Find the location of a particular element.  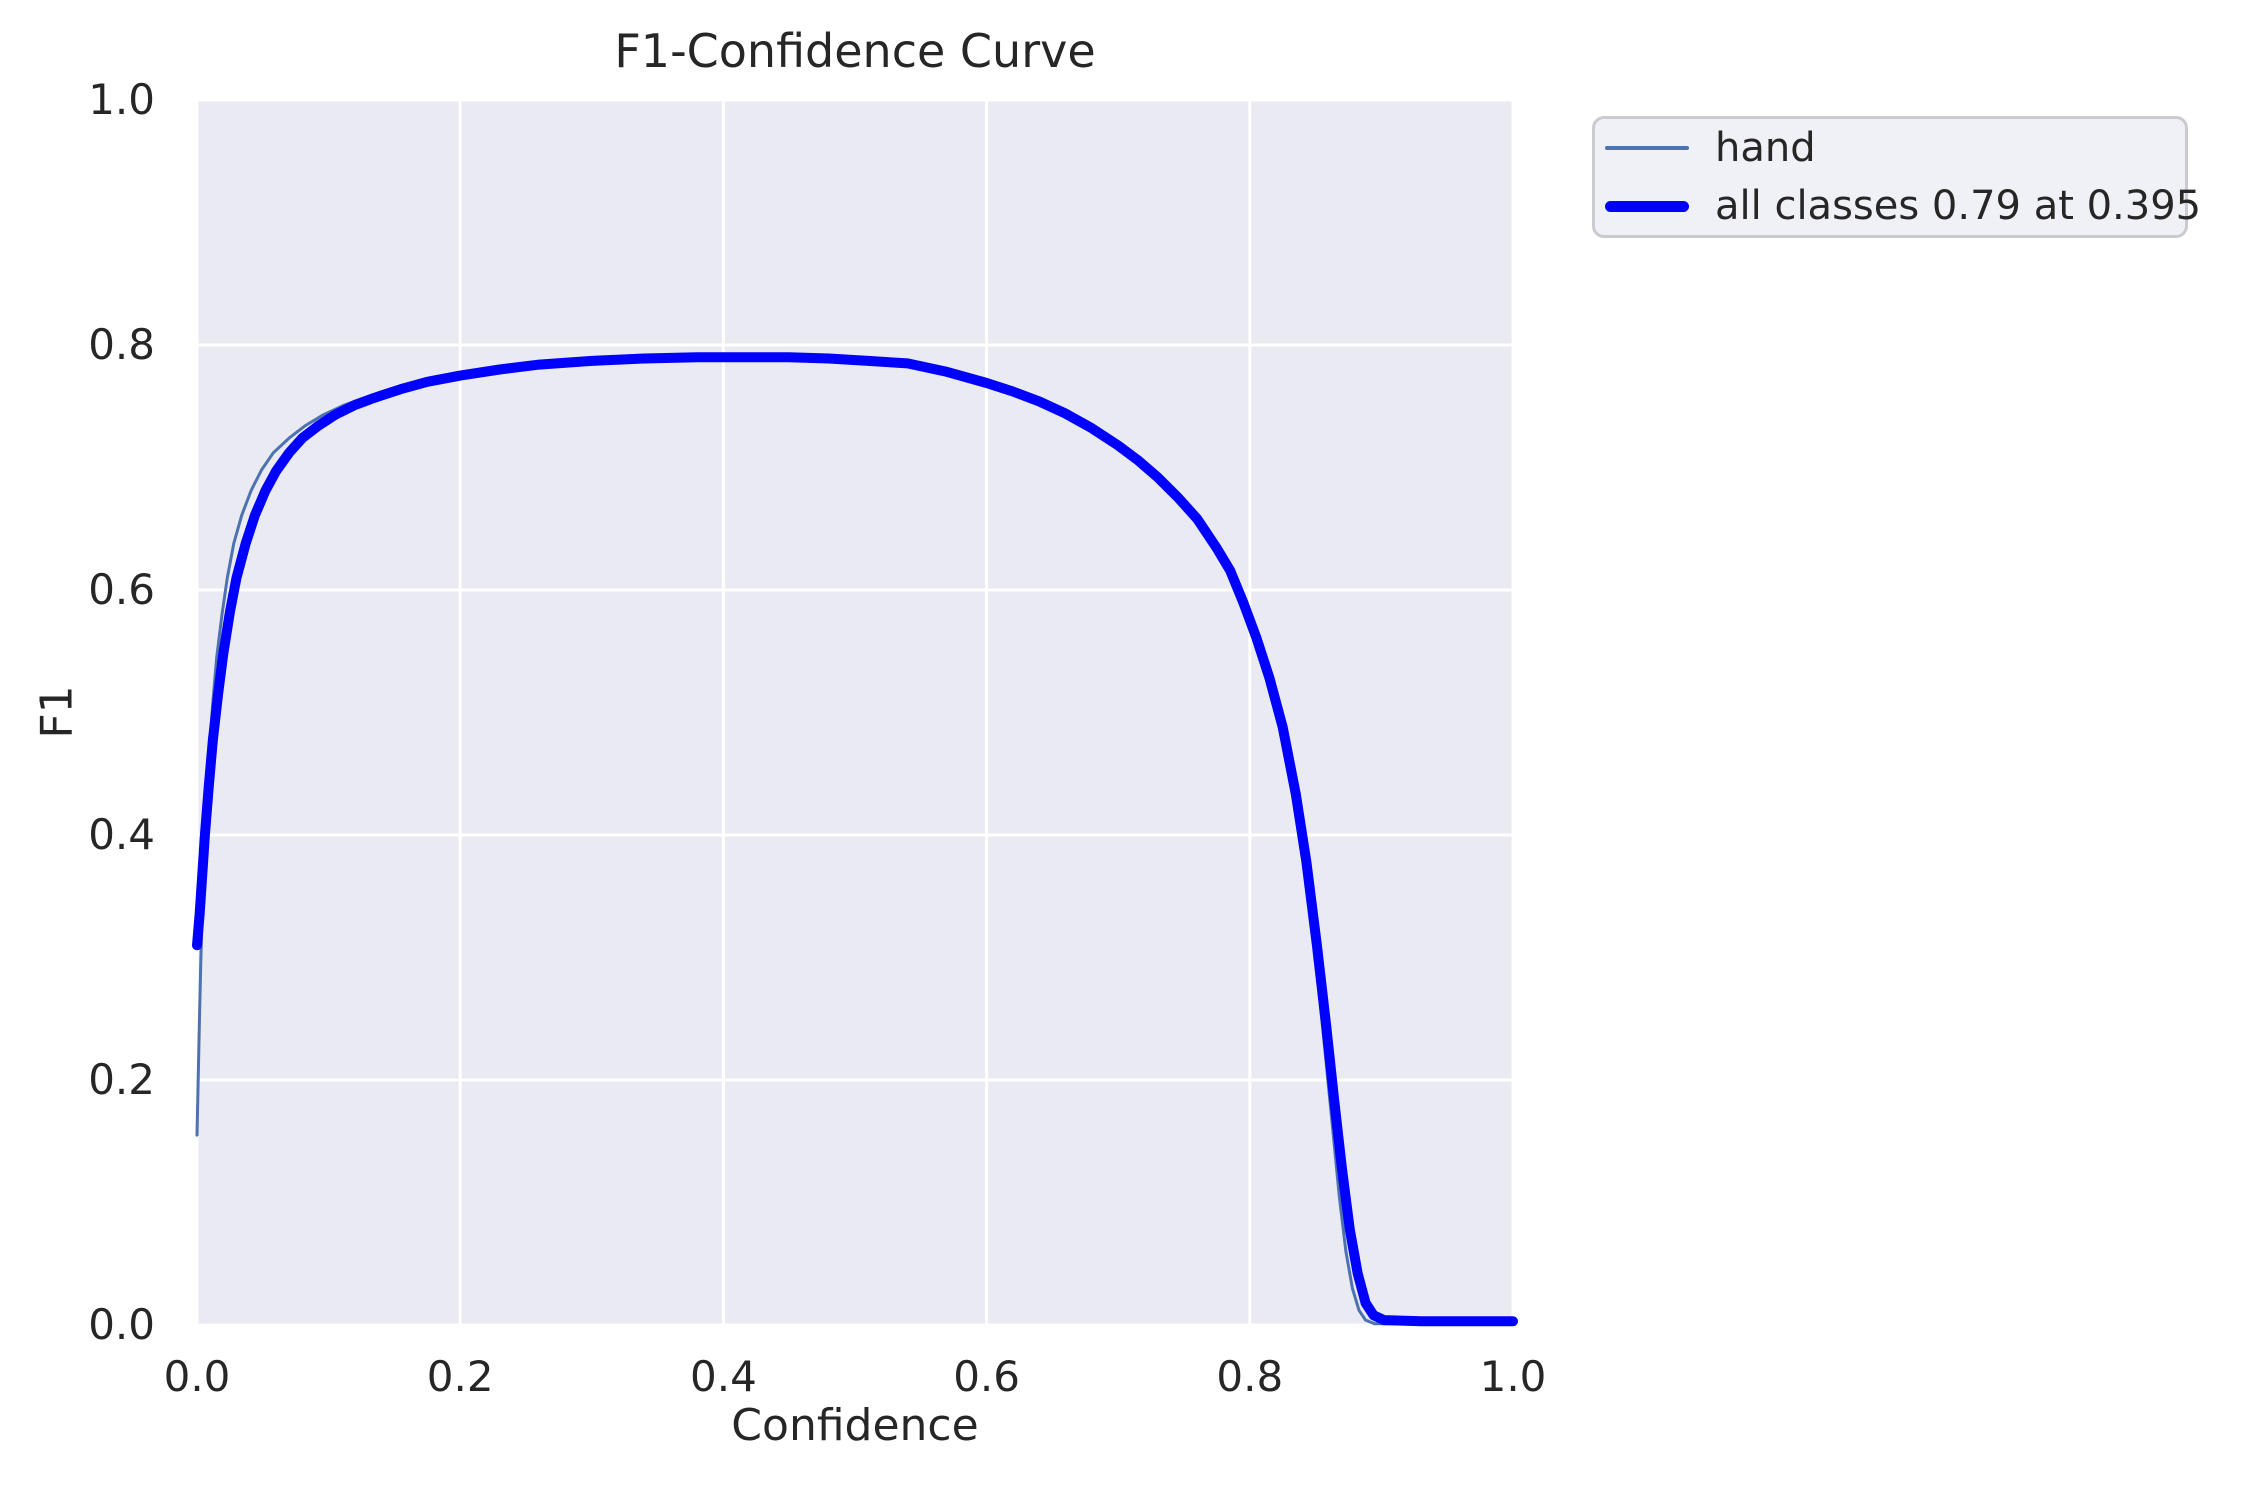

legend-label-1: all classes 0.79 at 0.395 is located at coordinates (1958, 206).